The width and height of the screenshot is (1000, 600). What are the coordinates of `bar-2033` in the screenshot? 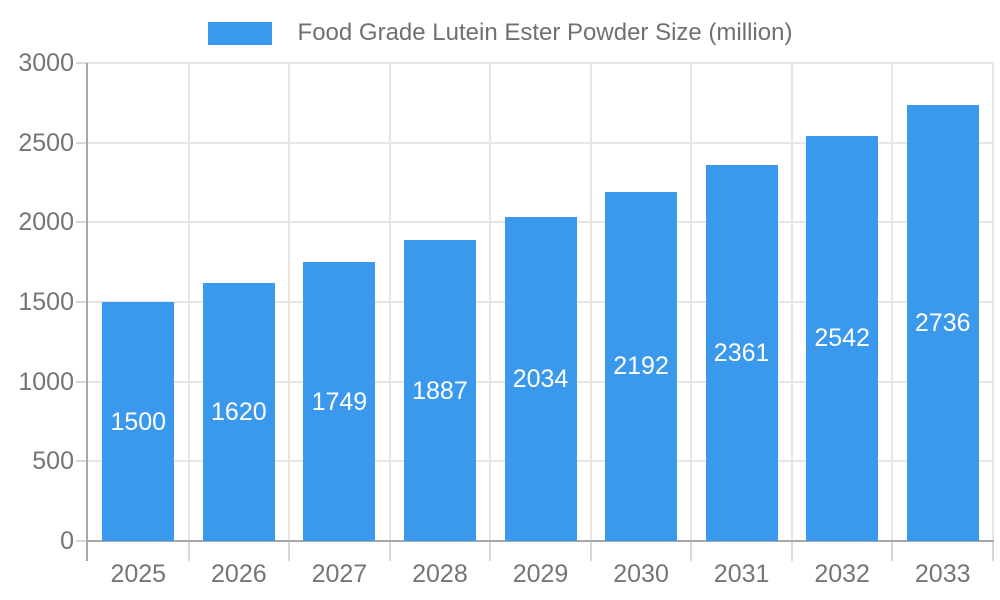 It's located at (942, 323).